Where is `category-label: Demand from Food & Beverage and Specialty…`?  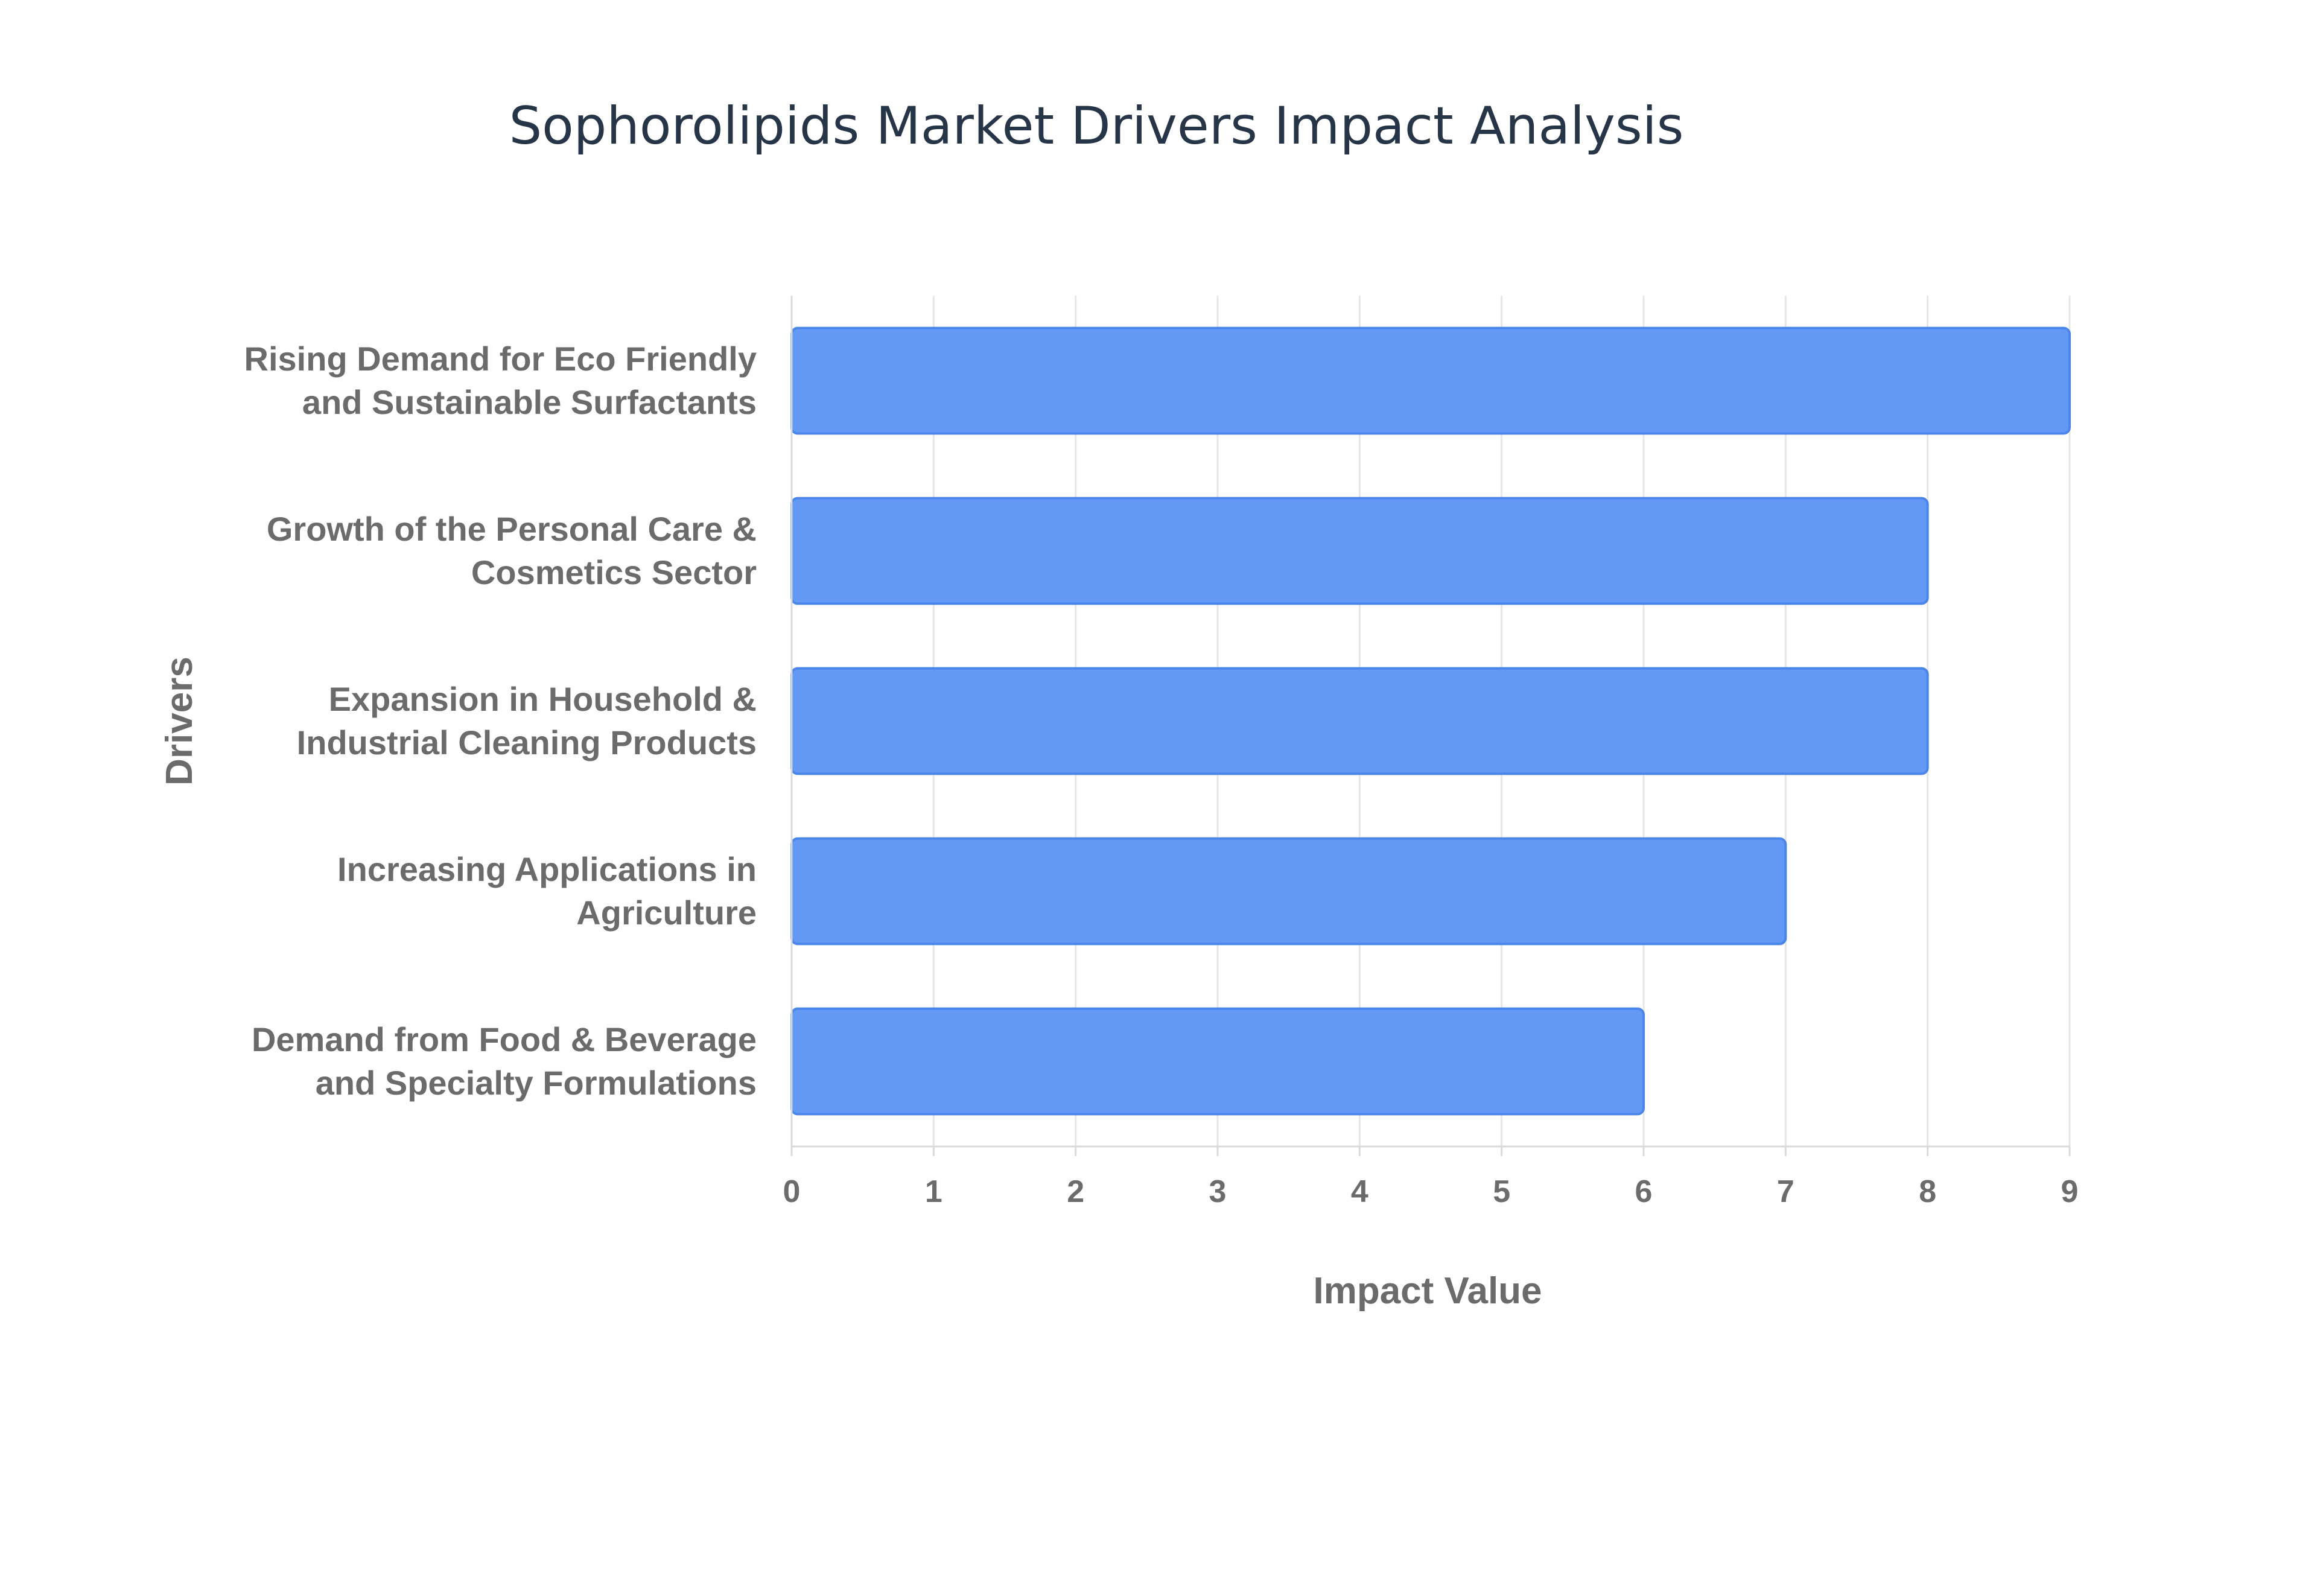 category-label: Demand from Food & Beverage and Specialty… is located at coordinates (505, 1061).